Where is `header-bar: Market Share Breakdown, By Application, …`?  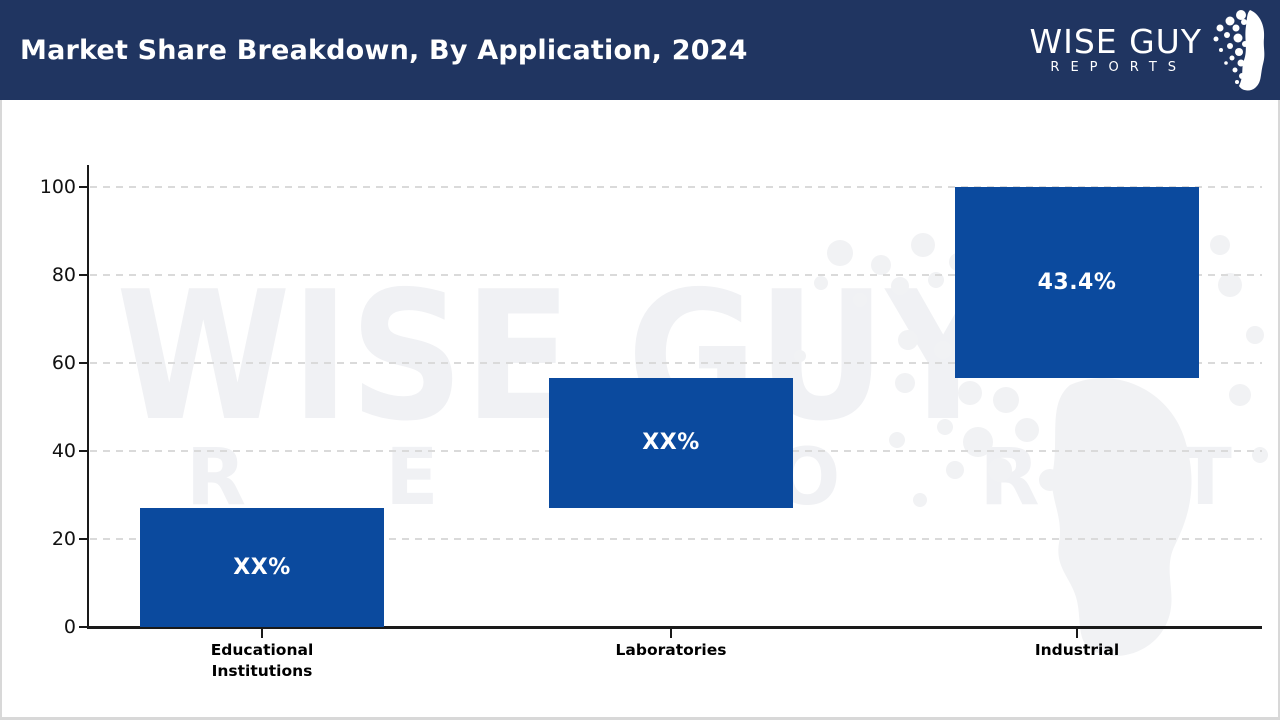 header-bar: Market Share Breakdown, By Application, … is located at coordinates (640, 50).